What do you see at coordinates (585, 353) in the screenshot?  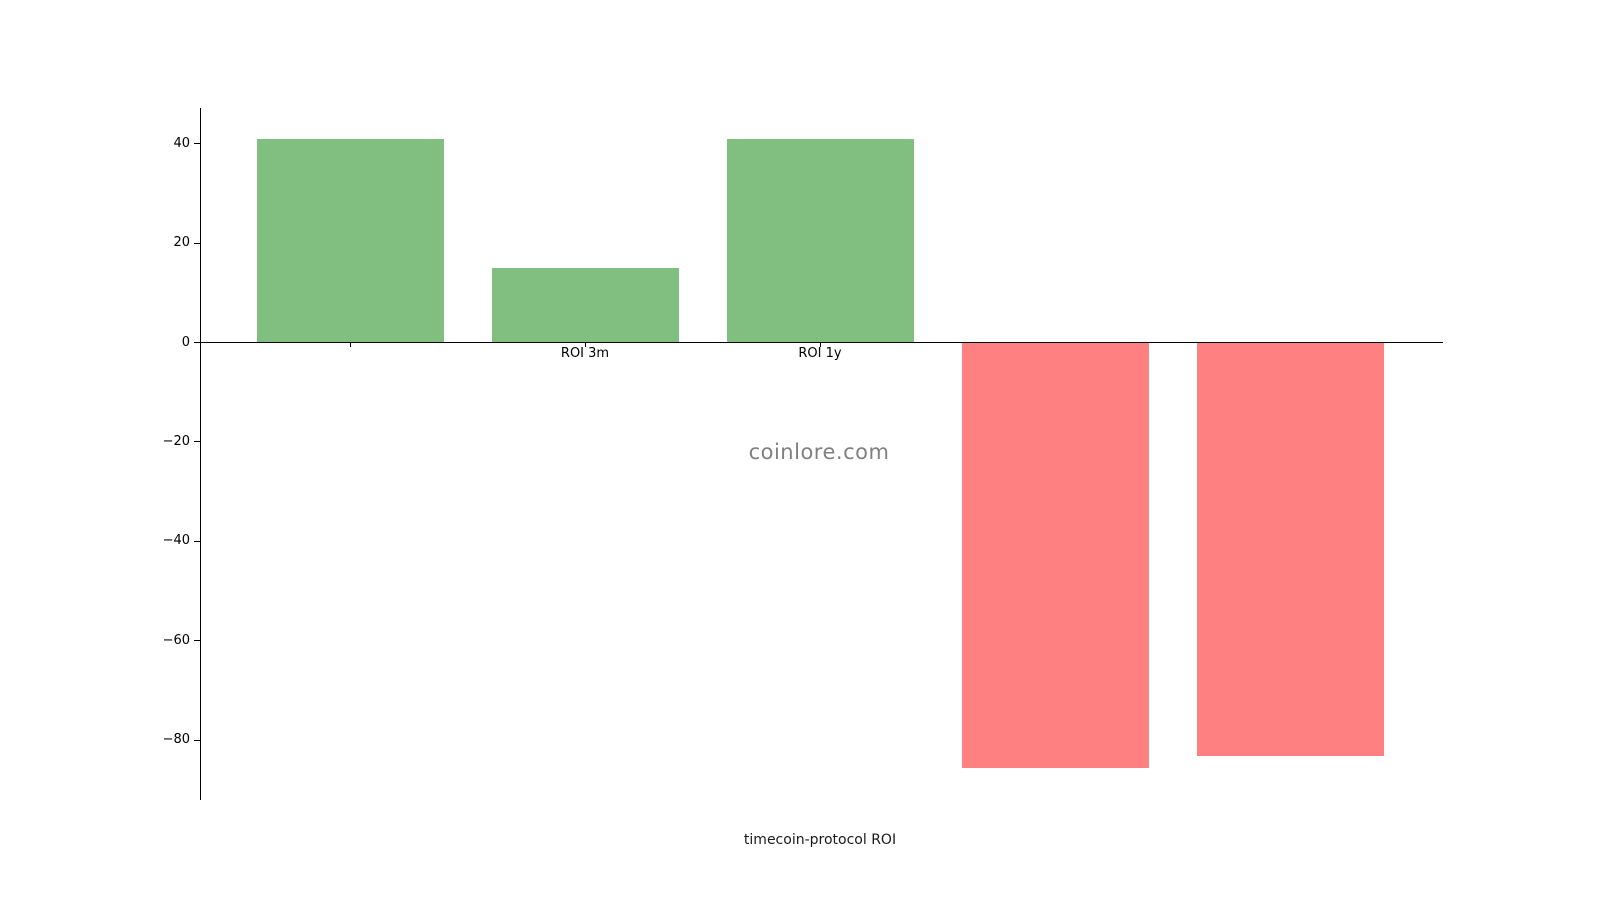 I see `x-tick-label: ROI 3m` at bounding box center [585, 353].